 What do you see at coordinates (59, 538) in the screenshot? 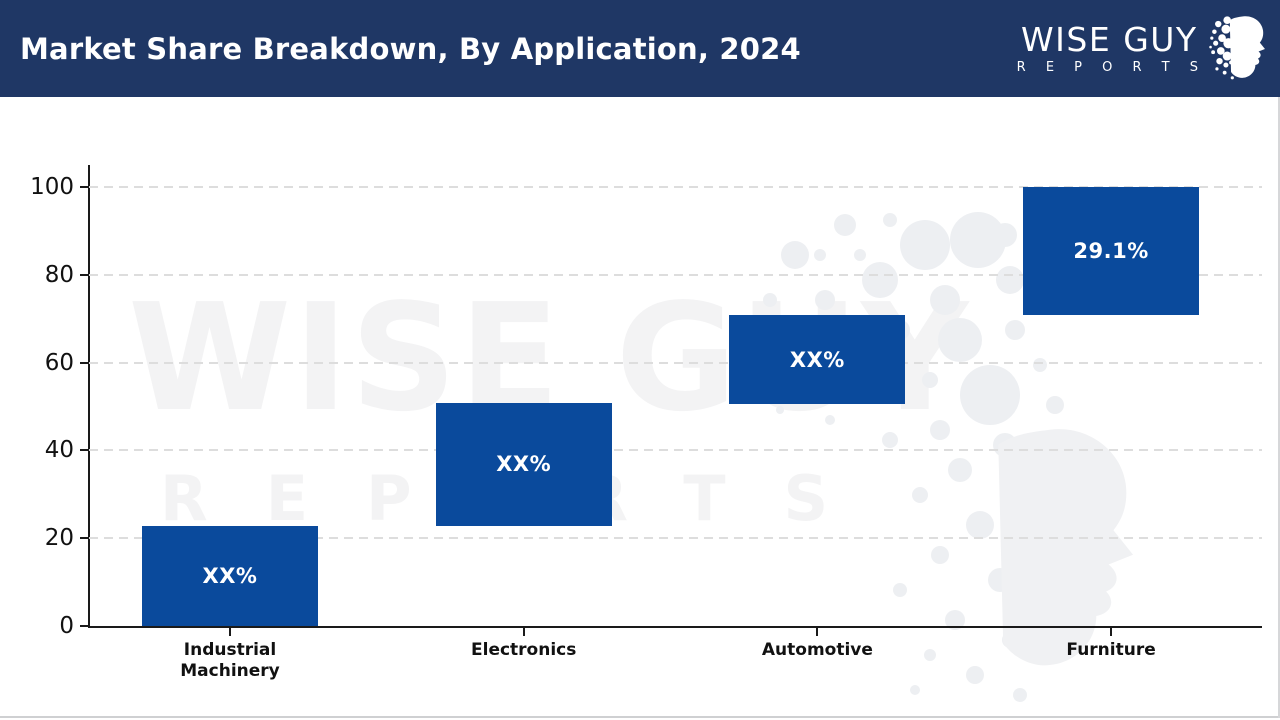
I see `y-tick-label-20: 20` at bounding box center [59, 538].